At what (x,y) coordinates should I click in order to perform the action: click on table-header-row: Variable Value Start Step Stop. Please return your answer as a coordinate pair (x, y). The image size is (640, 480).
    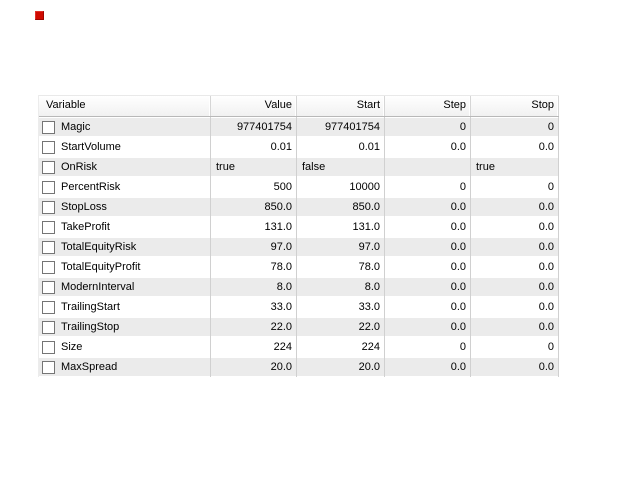
    Looking at the image, I should click on (299, 106).